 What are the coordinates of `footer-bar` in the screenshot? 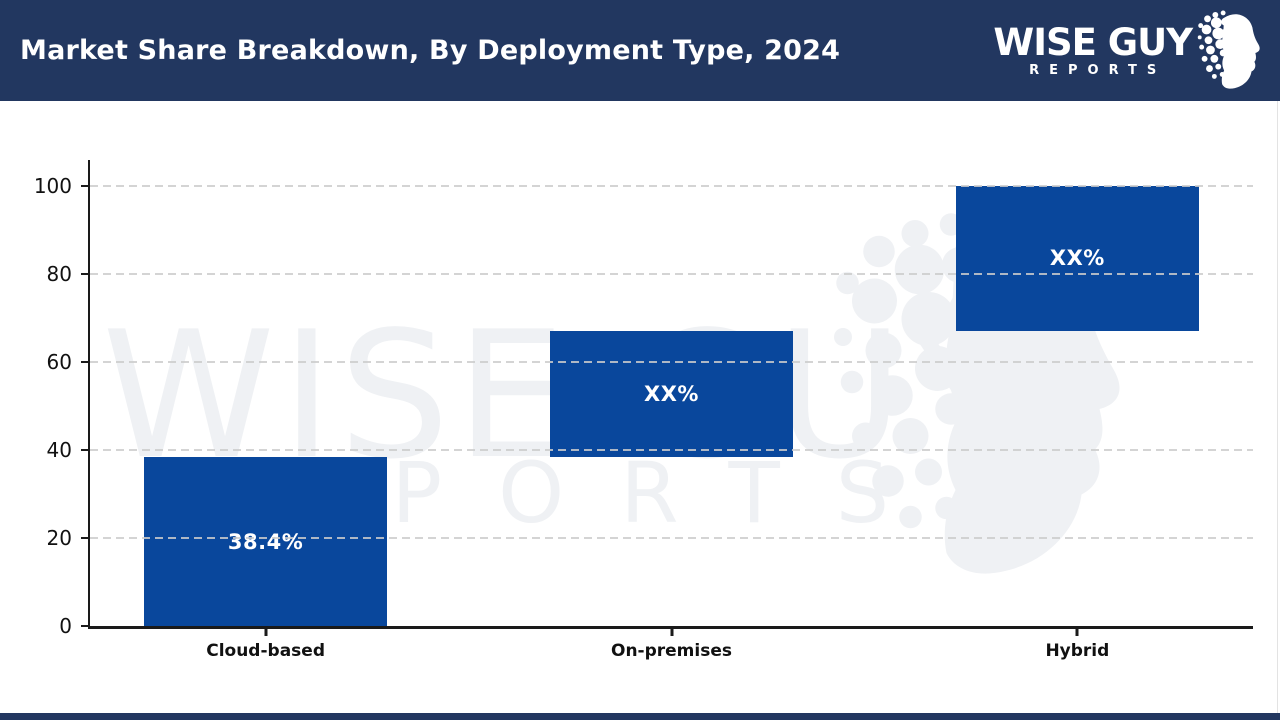 It's located at (640, 716).